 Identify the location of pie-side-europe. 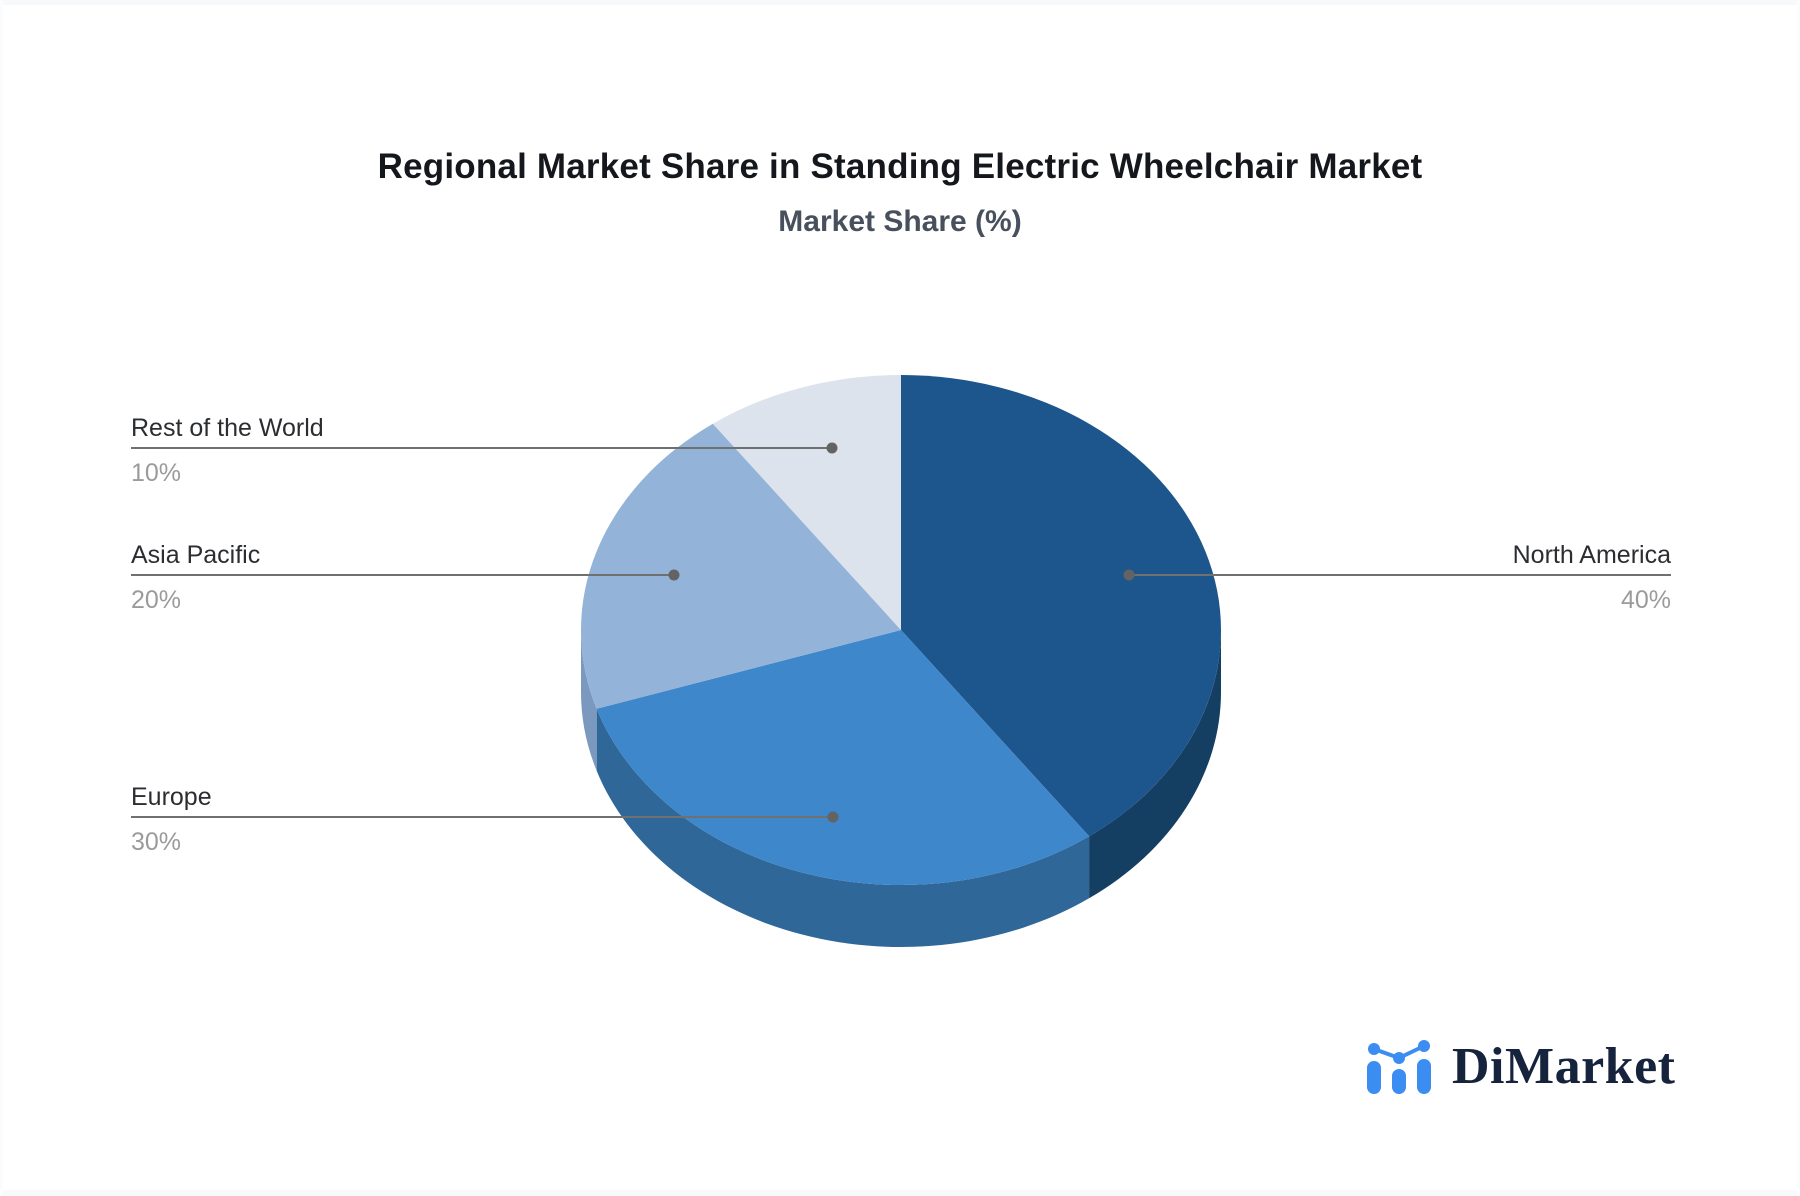
(843, 828).